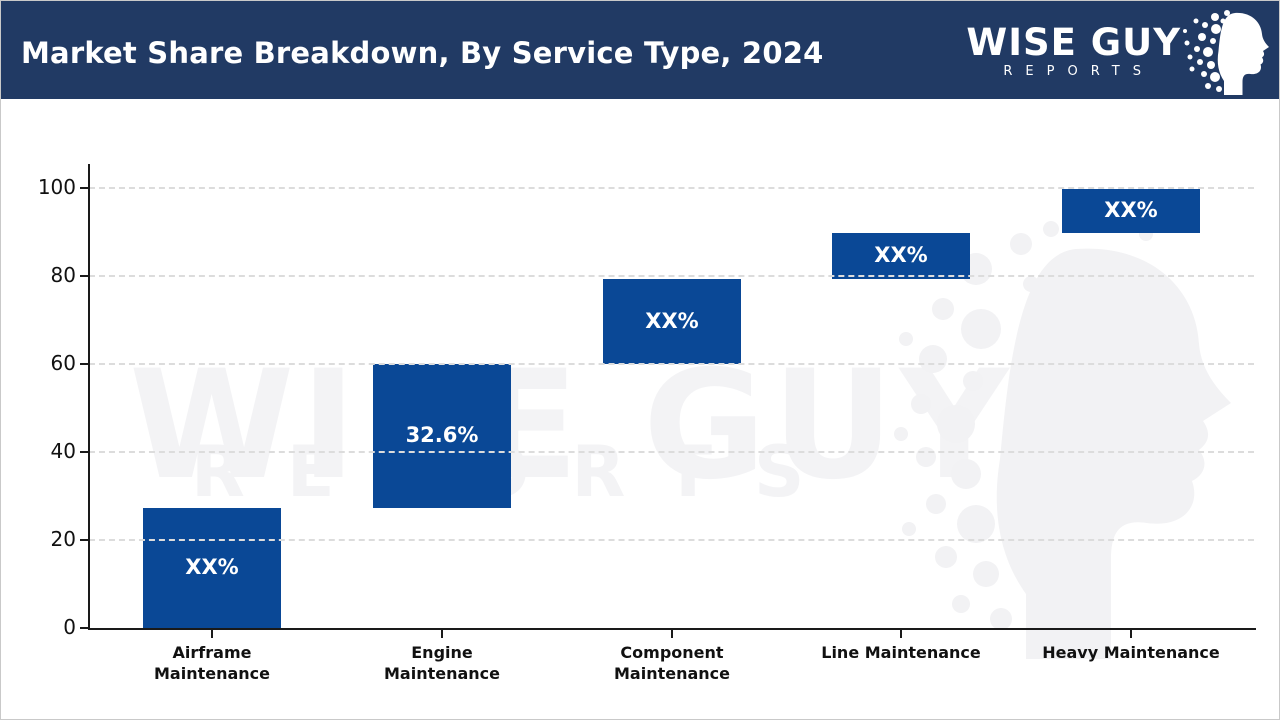 The image size is (1280, 720). What do you see at coordinates (1226, 52) in the screenshot?
I see `logo-face-icon` at bounding box center [1226, 52].